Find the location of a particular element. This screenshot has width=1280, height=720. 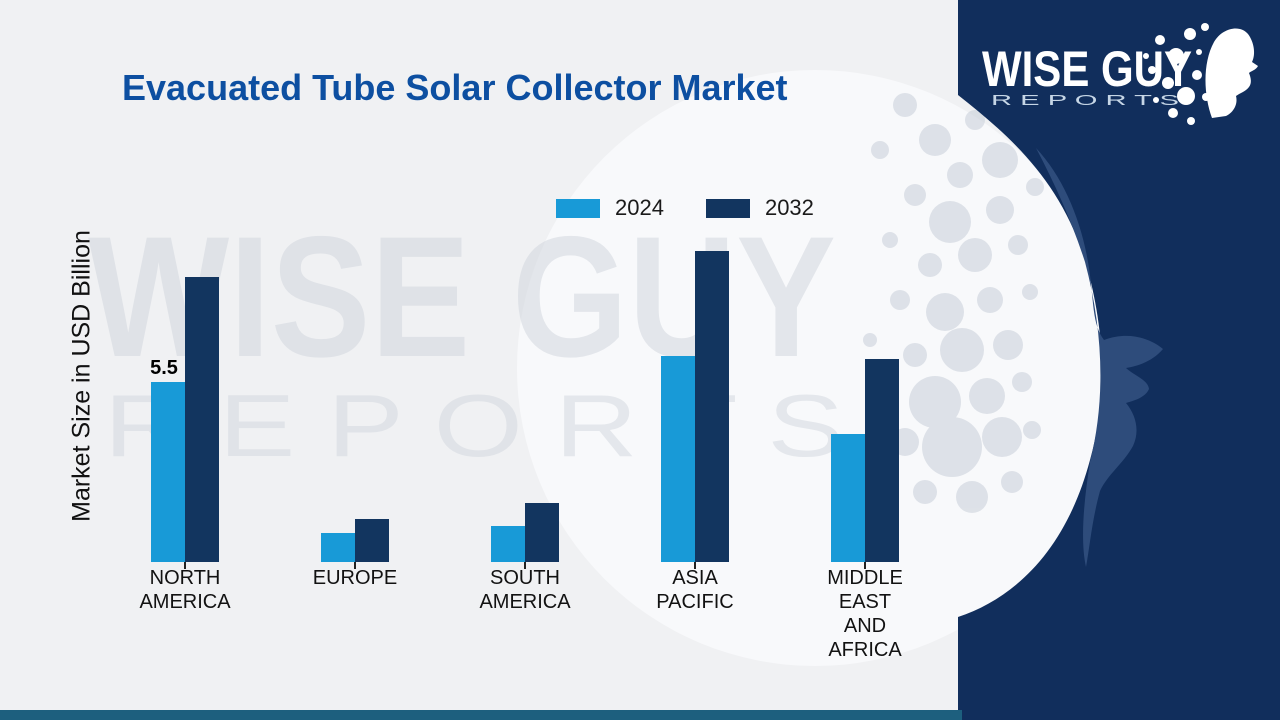

bar-2032-middle-east-and-africa is located at coordinates (882, 460).